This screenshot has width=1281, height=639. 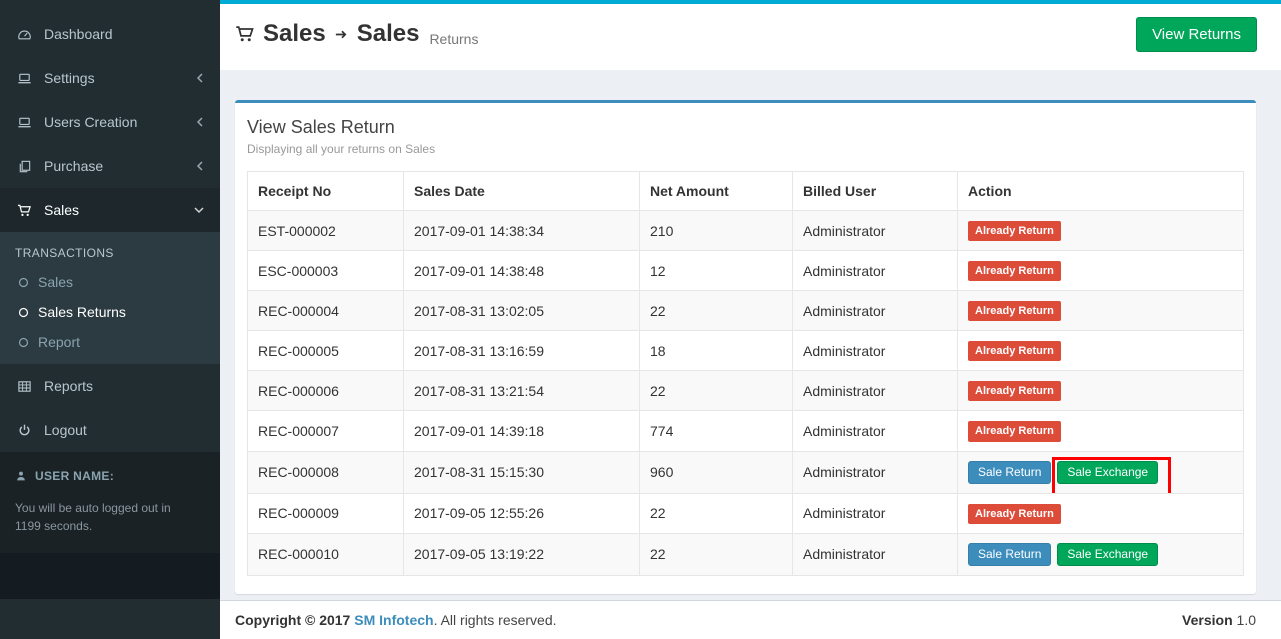 I want to click on sidebar-item-dashboard: Dashboard, so click(x=110, y=34).